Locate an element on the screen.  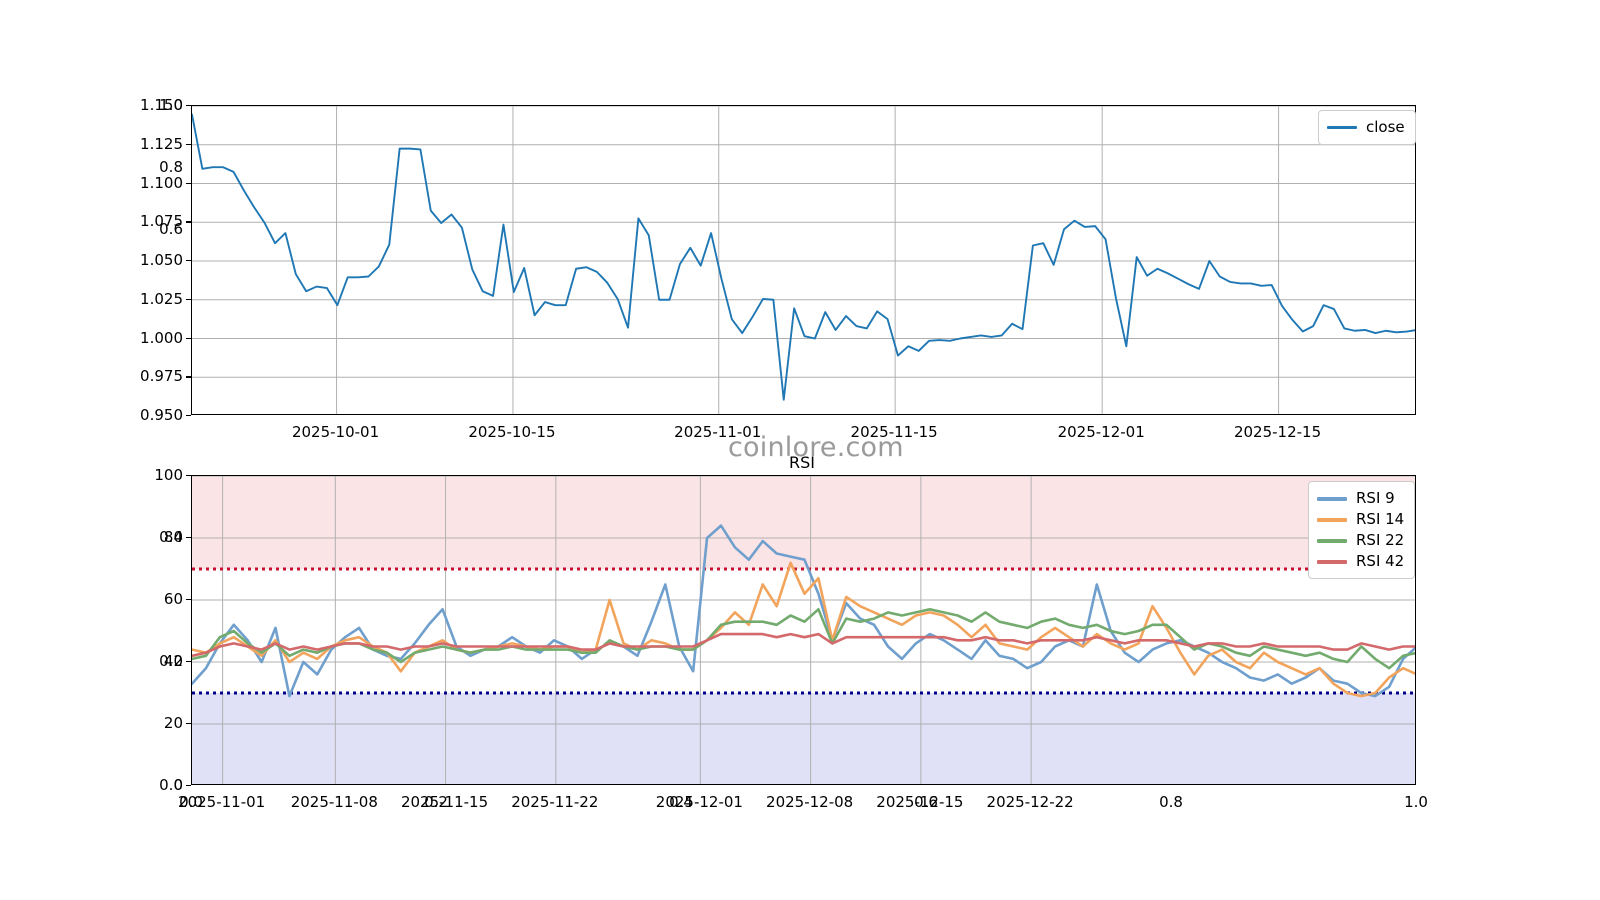
rsi-secondary-x-tick-label: 1.0 is located at coordinates (1416, 802).